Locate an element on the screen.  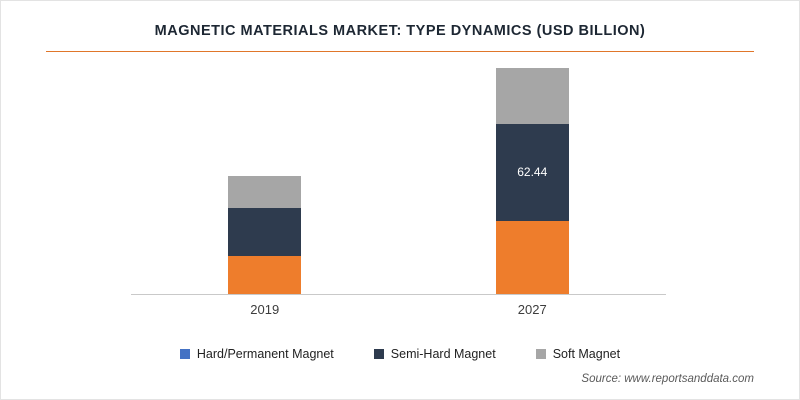
x-axis: 2019 2027 is located at coordinates (398, 309).